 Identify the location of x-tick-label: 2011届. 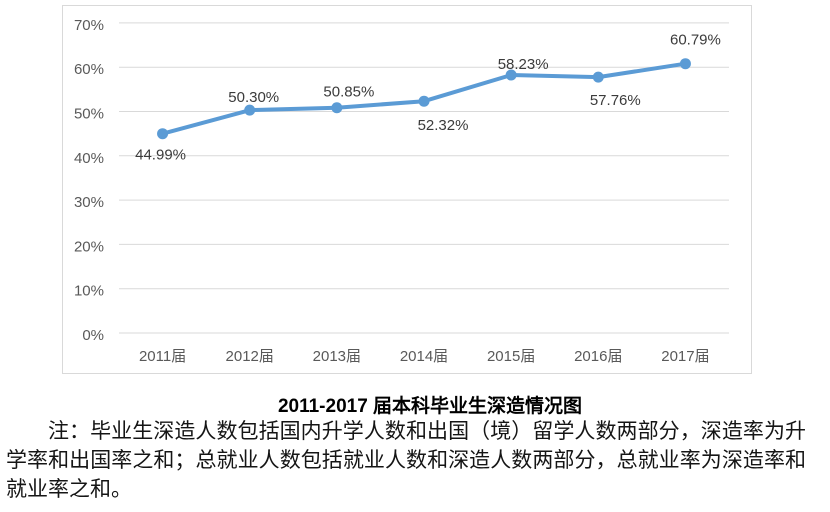
(162, 356).